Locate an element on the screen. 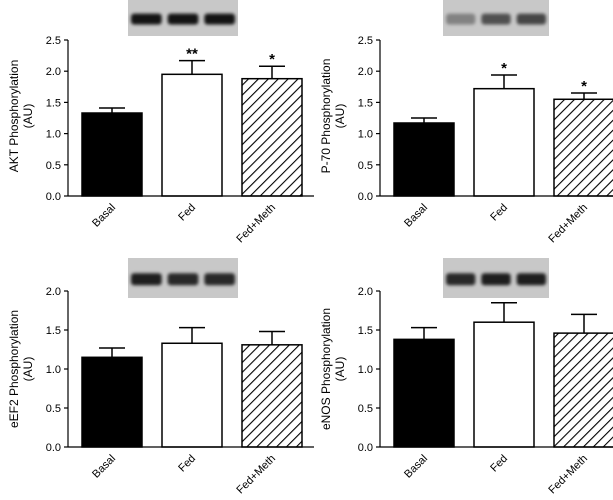  y-axis-label-line1: AKT Phosphorylation is located at coordinates (14, 116).